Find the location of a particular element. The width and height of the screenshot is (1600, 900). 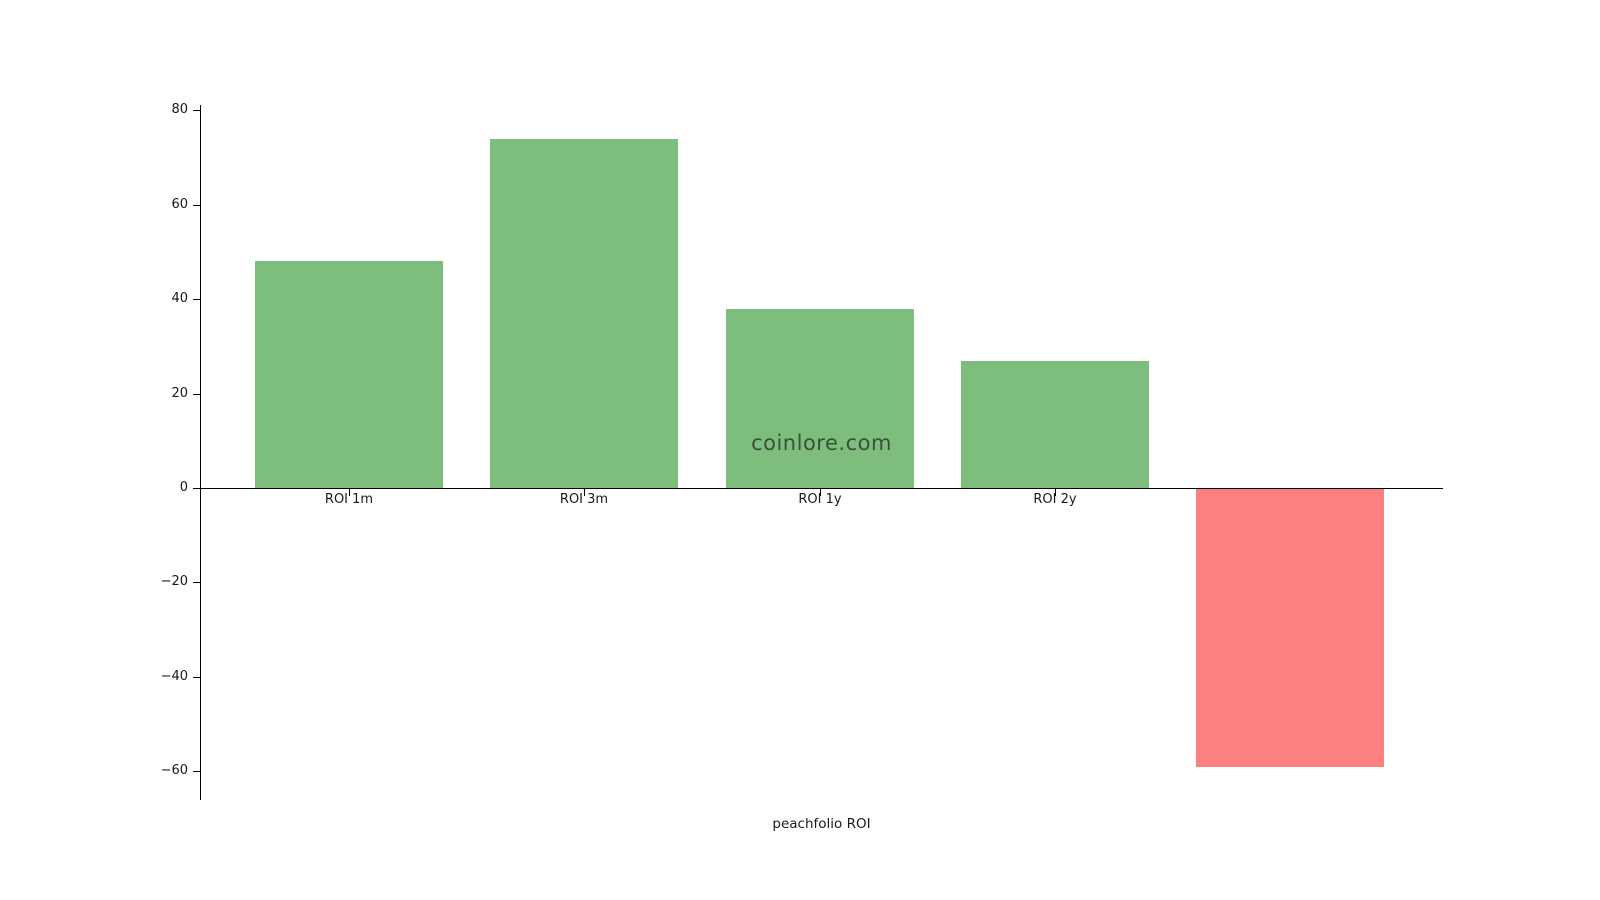

y-tick-label: −20 is located at coordinates (174, 581).